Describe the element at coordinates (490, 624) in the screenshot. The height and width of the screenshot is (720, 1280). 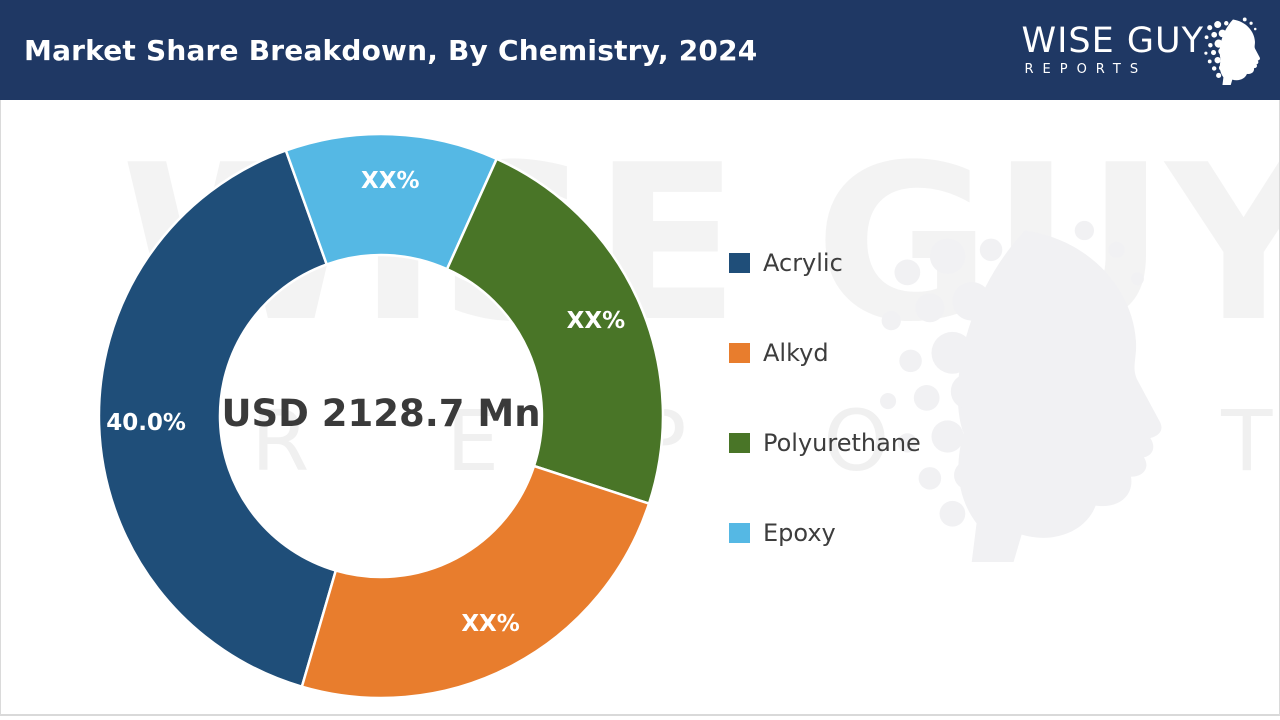
I see `slice-label-alkyd: XX%` at that location.